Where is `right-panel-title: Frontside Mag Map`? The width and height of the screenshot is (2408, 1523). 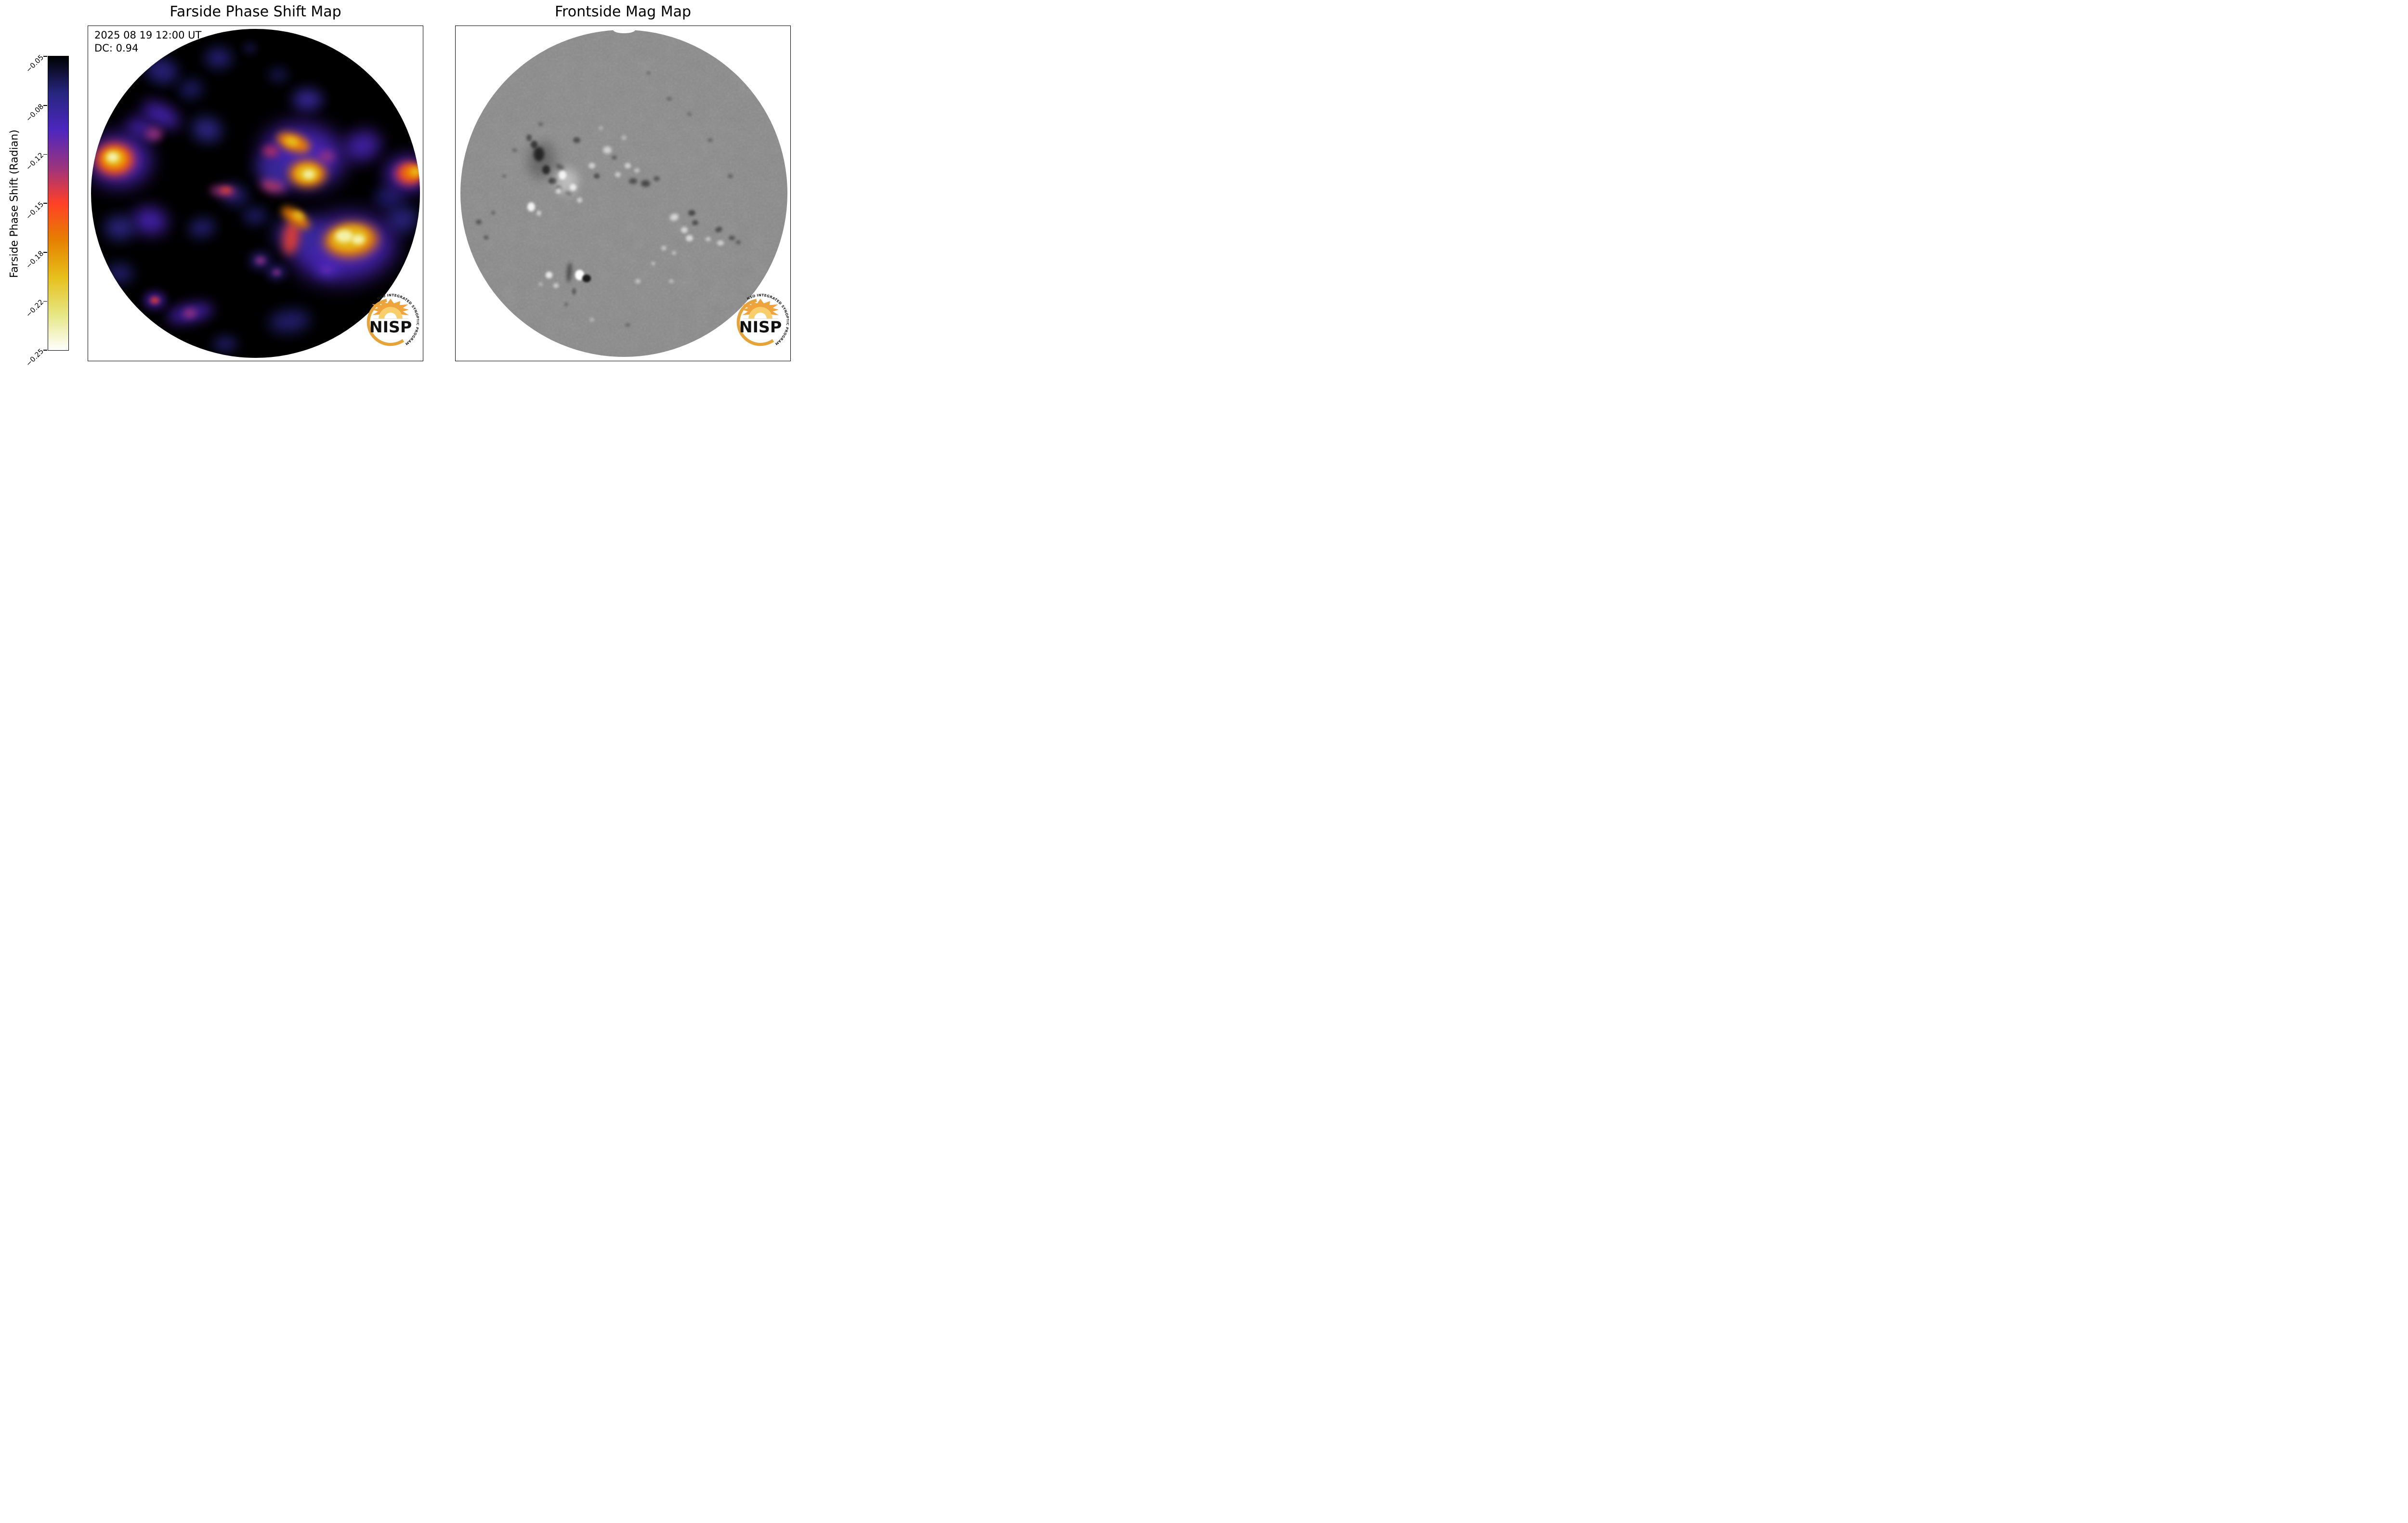
right-panel-title: Frontside Mag Map is located at coordinates (623, 11).